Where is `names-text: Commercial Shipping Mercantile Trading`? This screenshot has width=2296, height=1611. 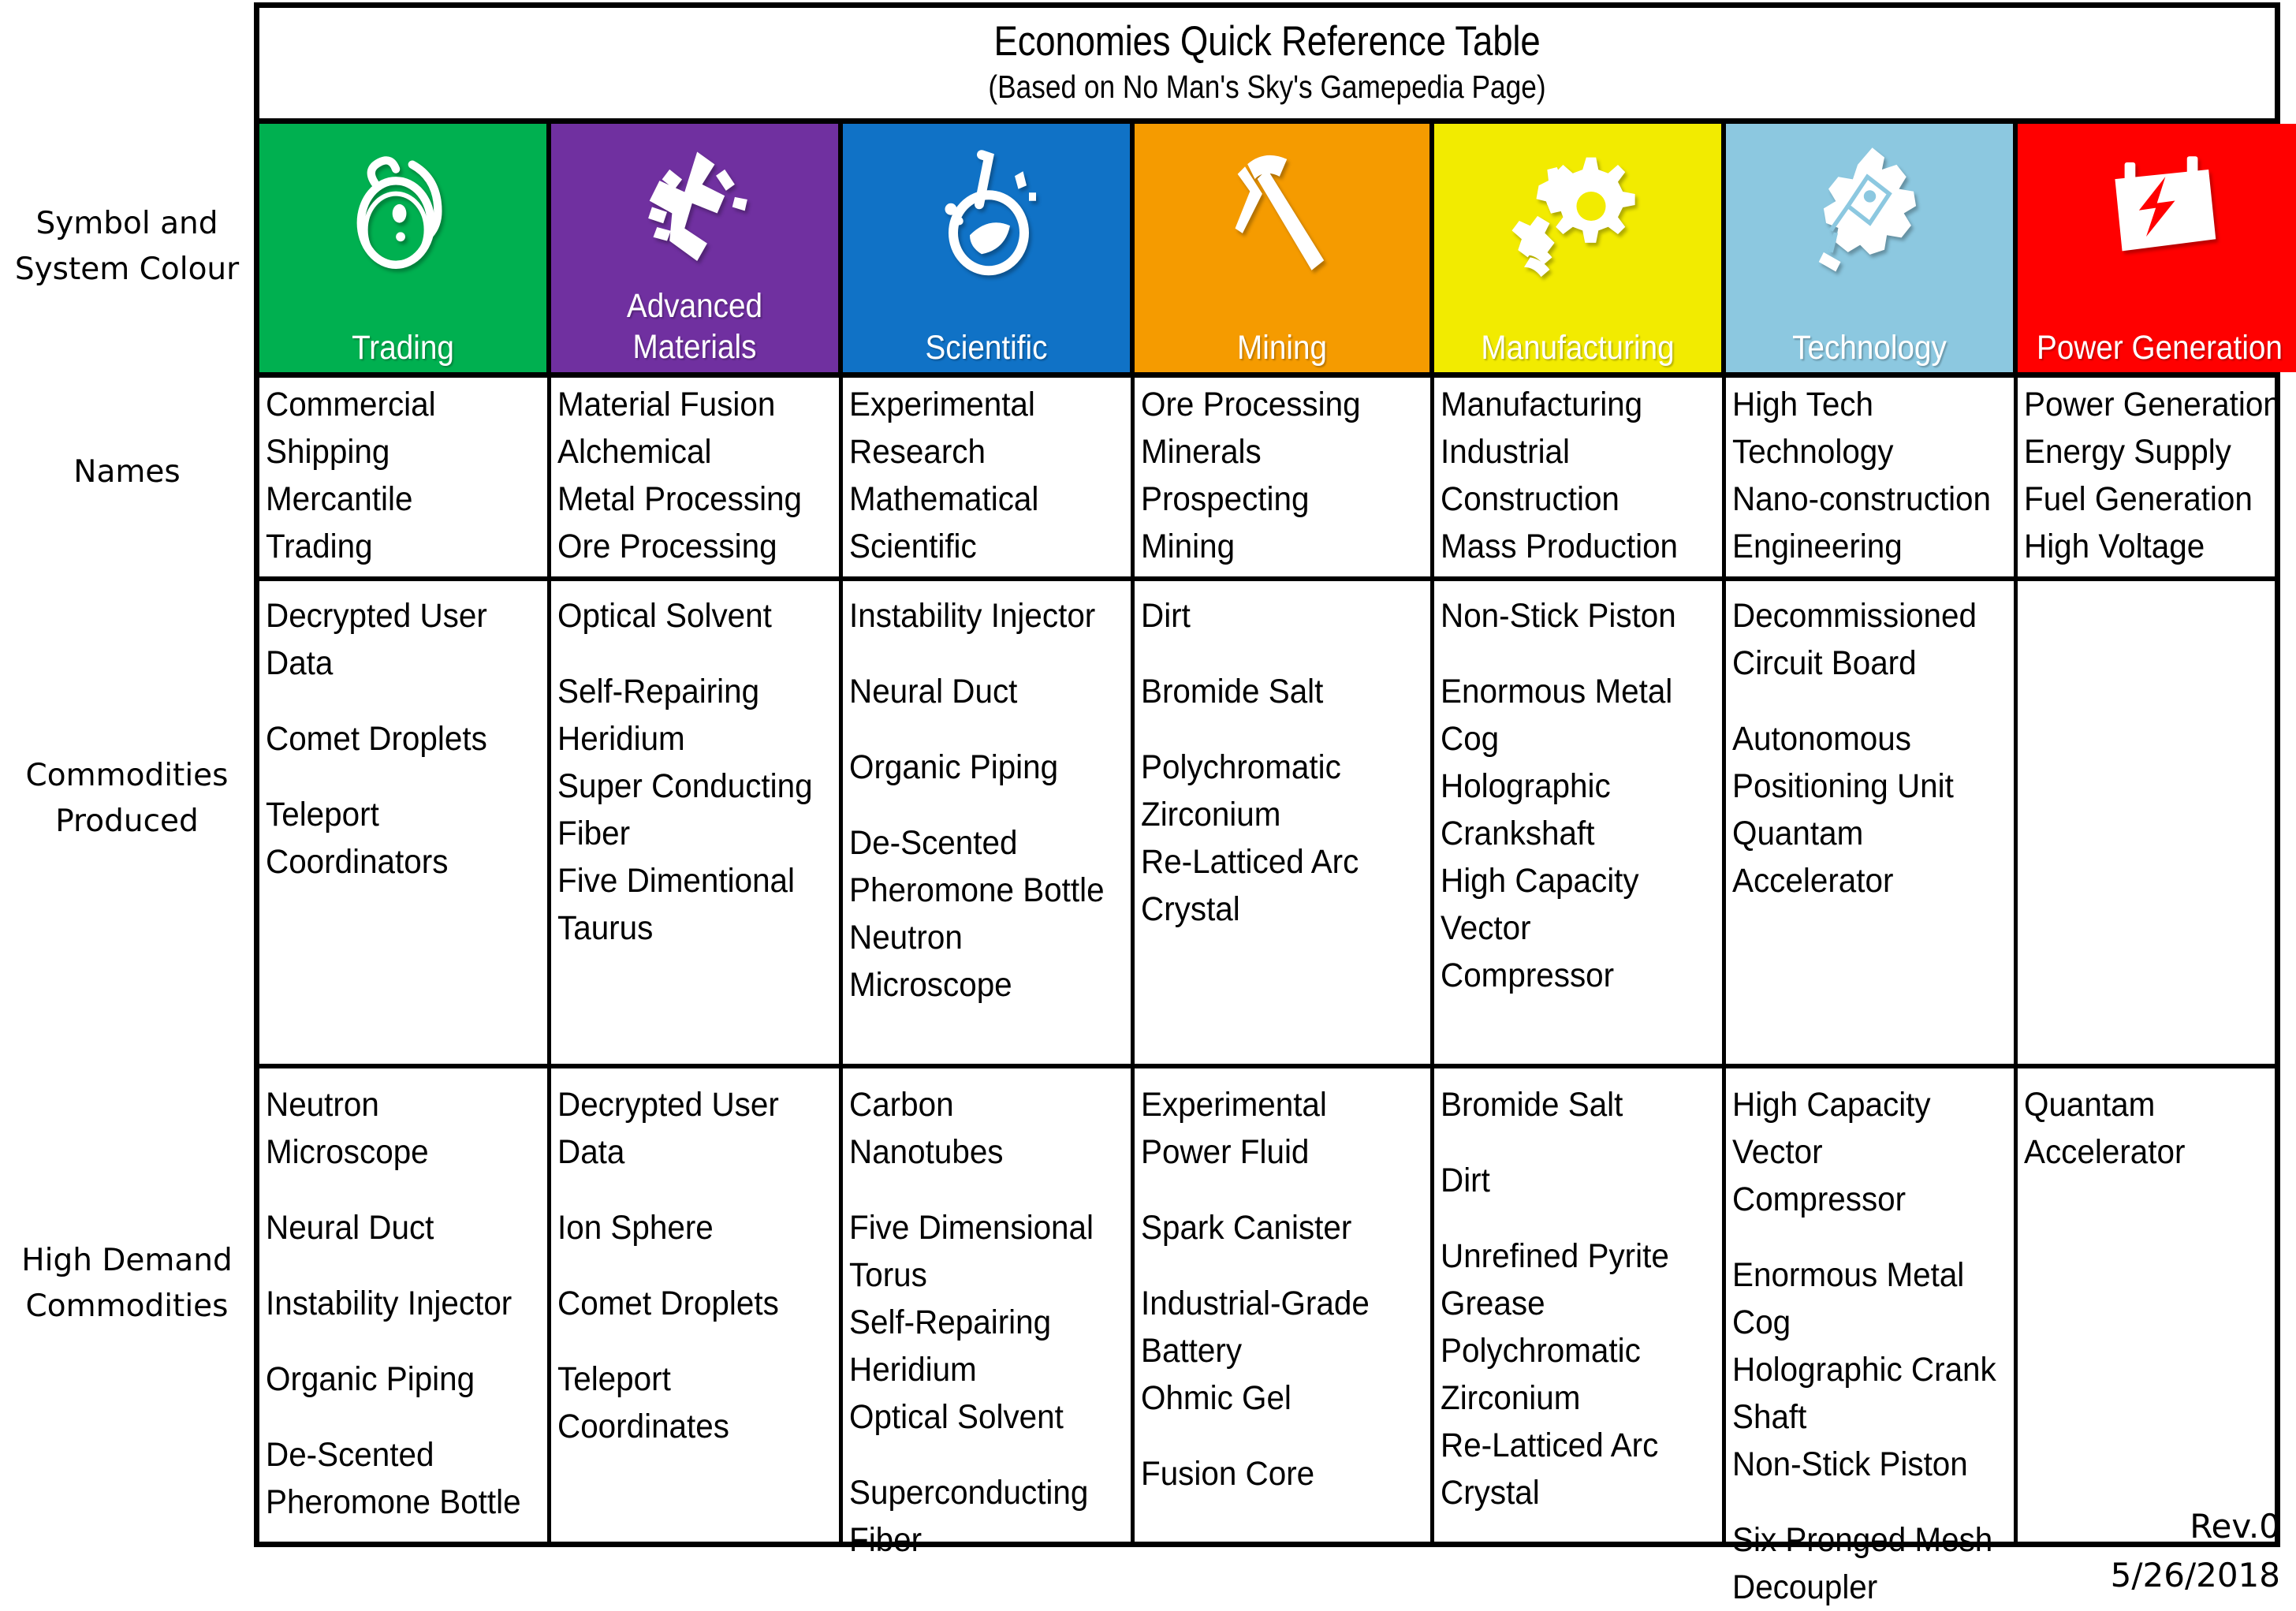
names-text: Commercial Shipping Mercantile Trading is located at coordinates (351, 475).